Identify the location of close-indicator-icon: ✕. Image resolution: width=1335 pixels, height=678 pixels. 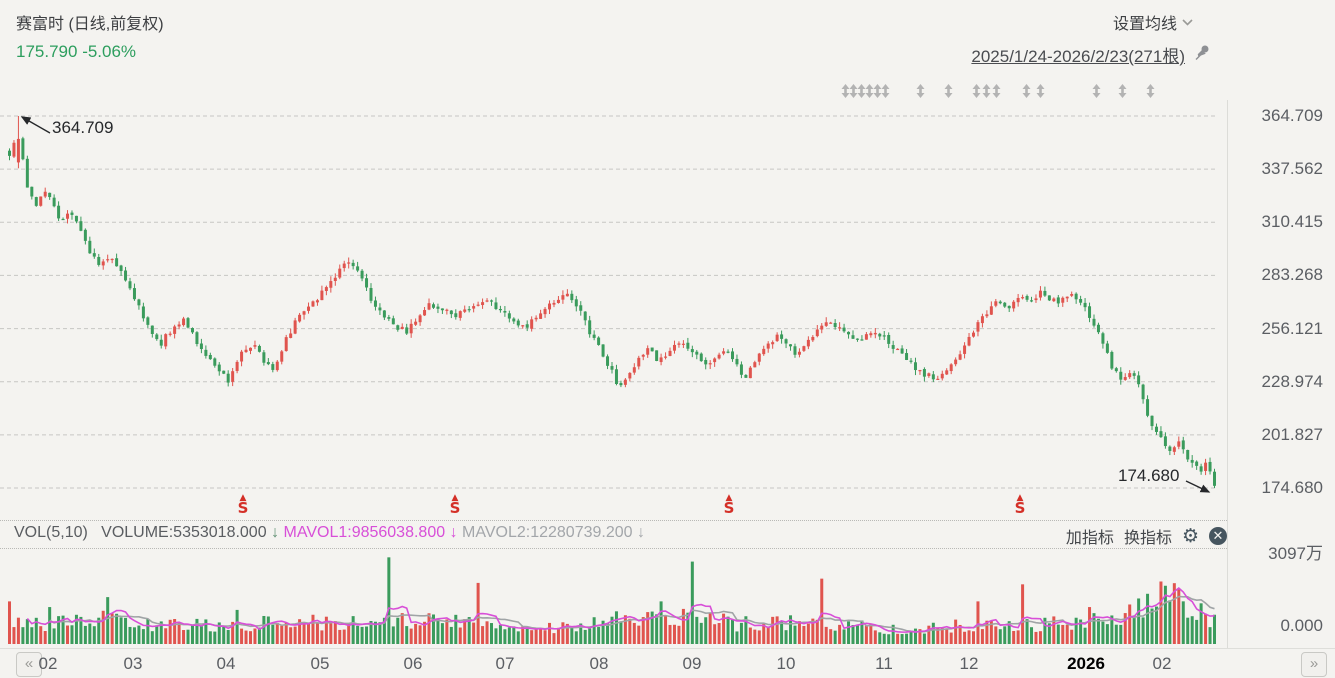
(1218, 536).